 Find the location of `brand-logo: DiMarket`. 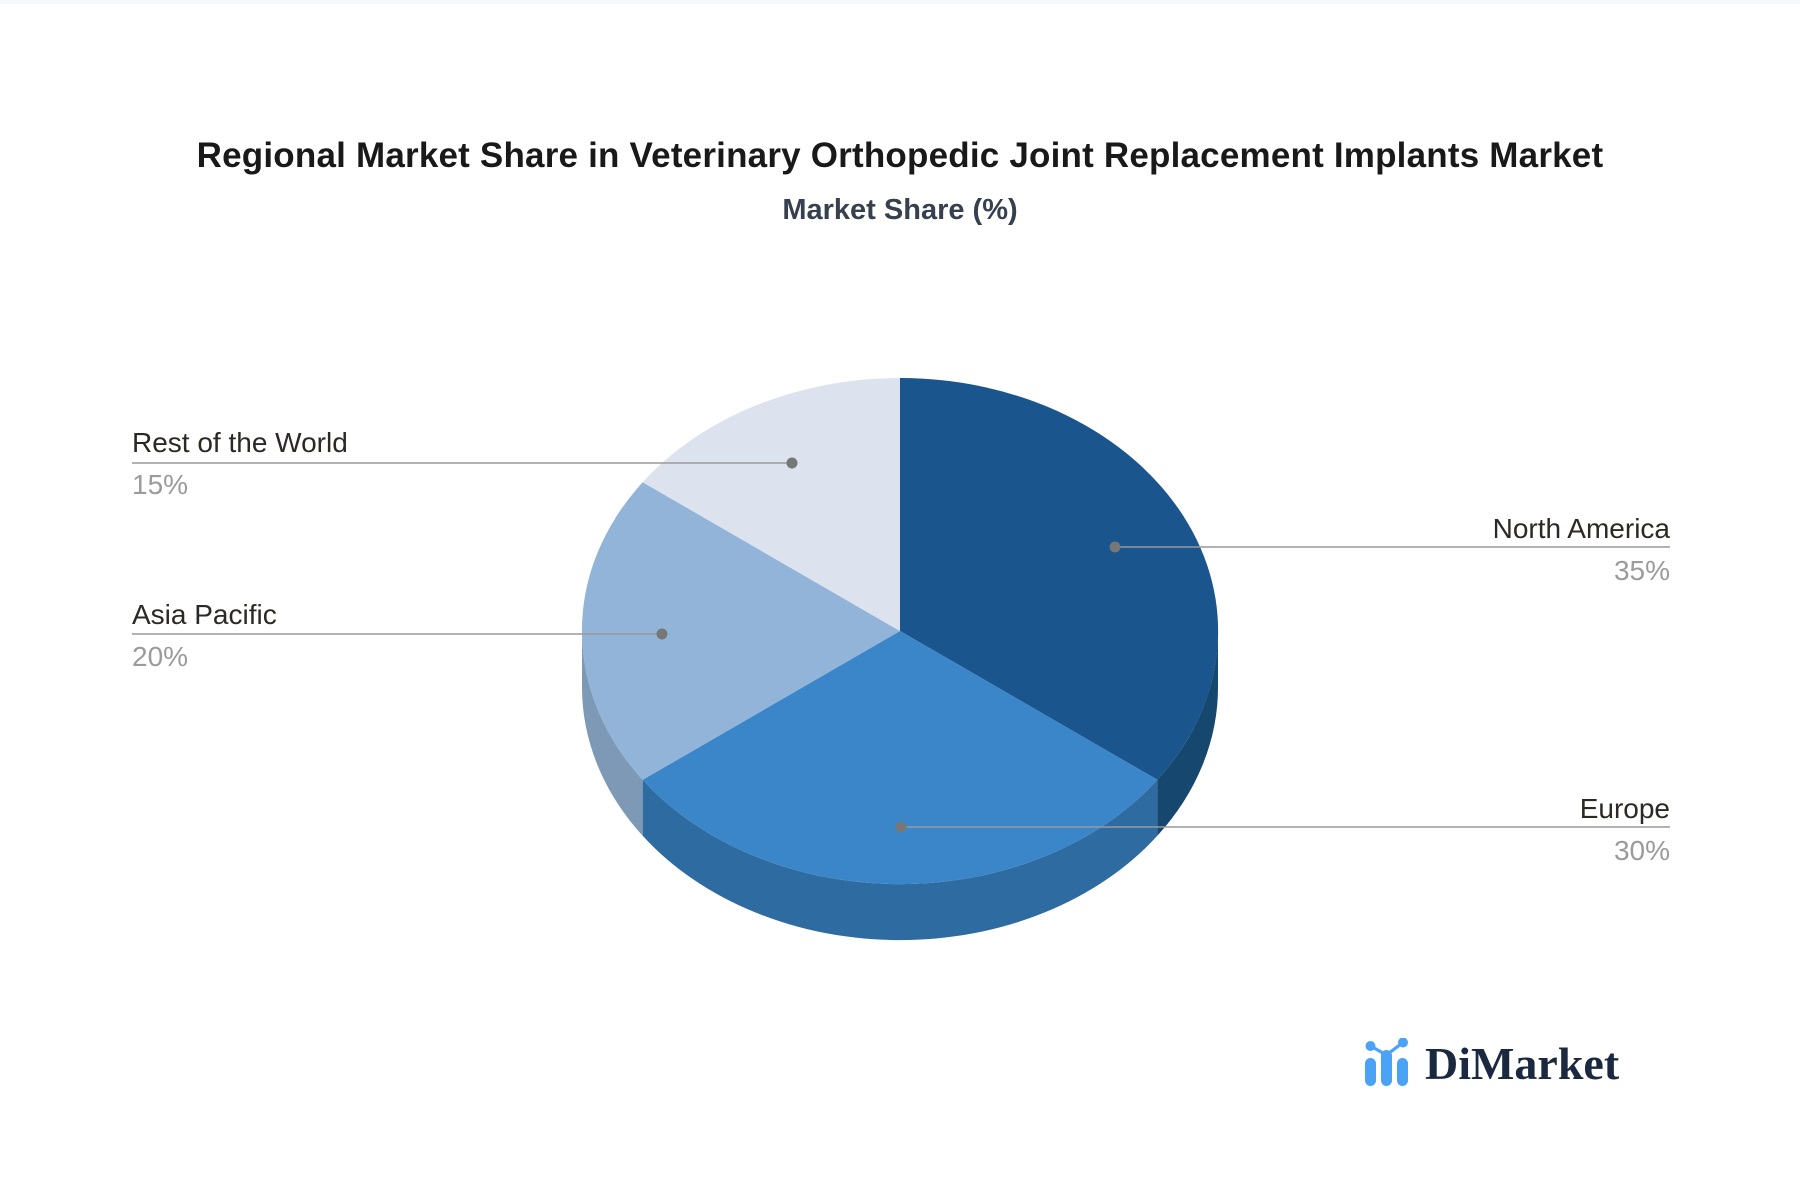

brand-logo: DiMarket is located at coordinates (1488, 1064).